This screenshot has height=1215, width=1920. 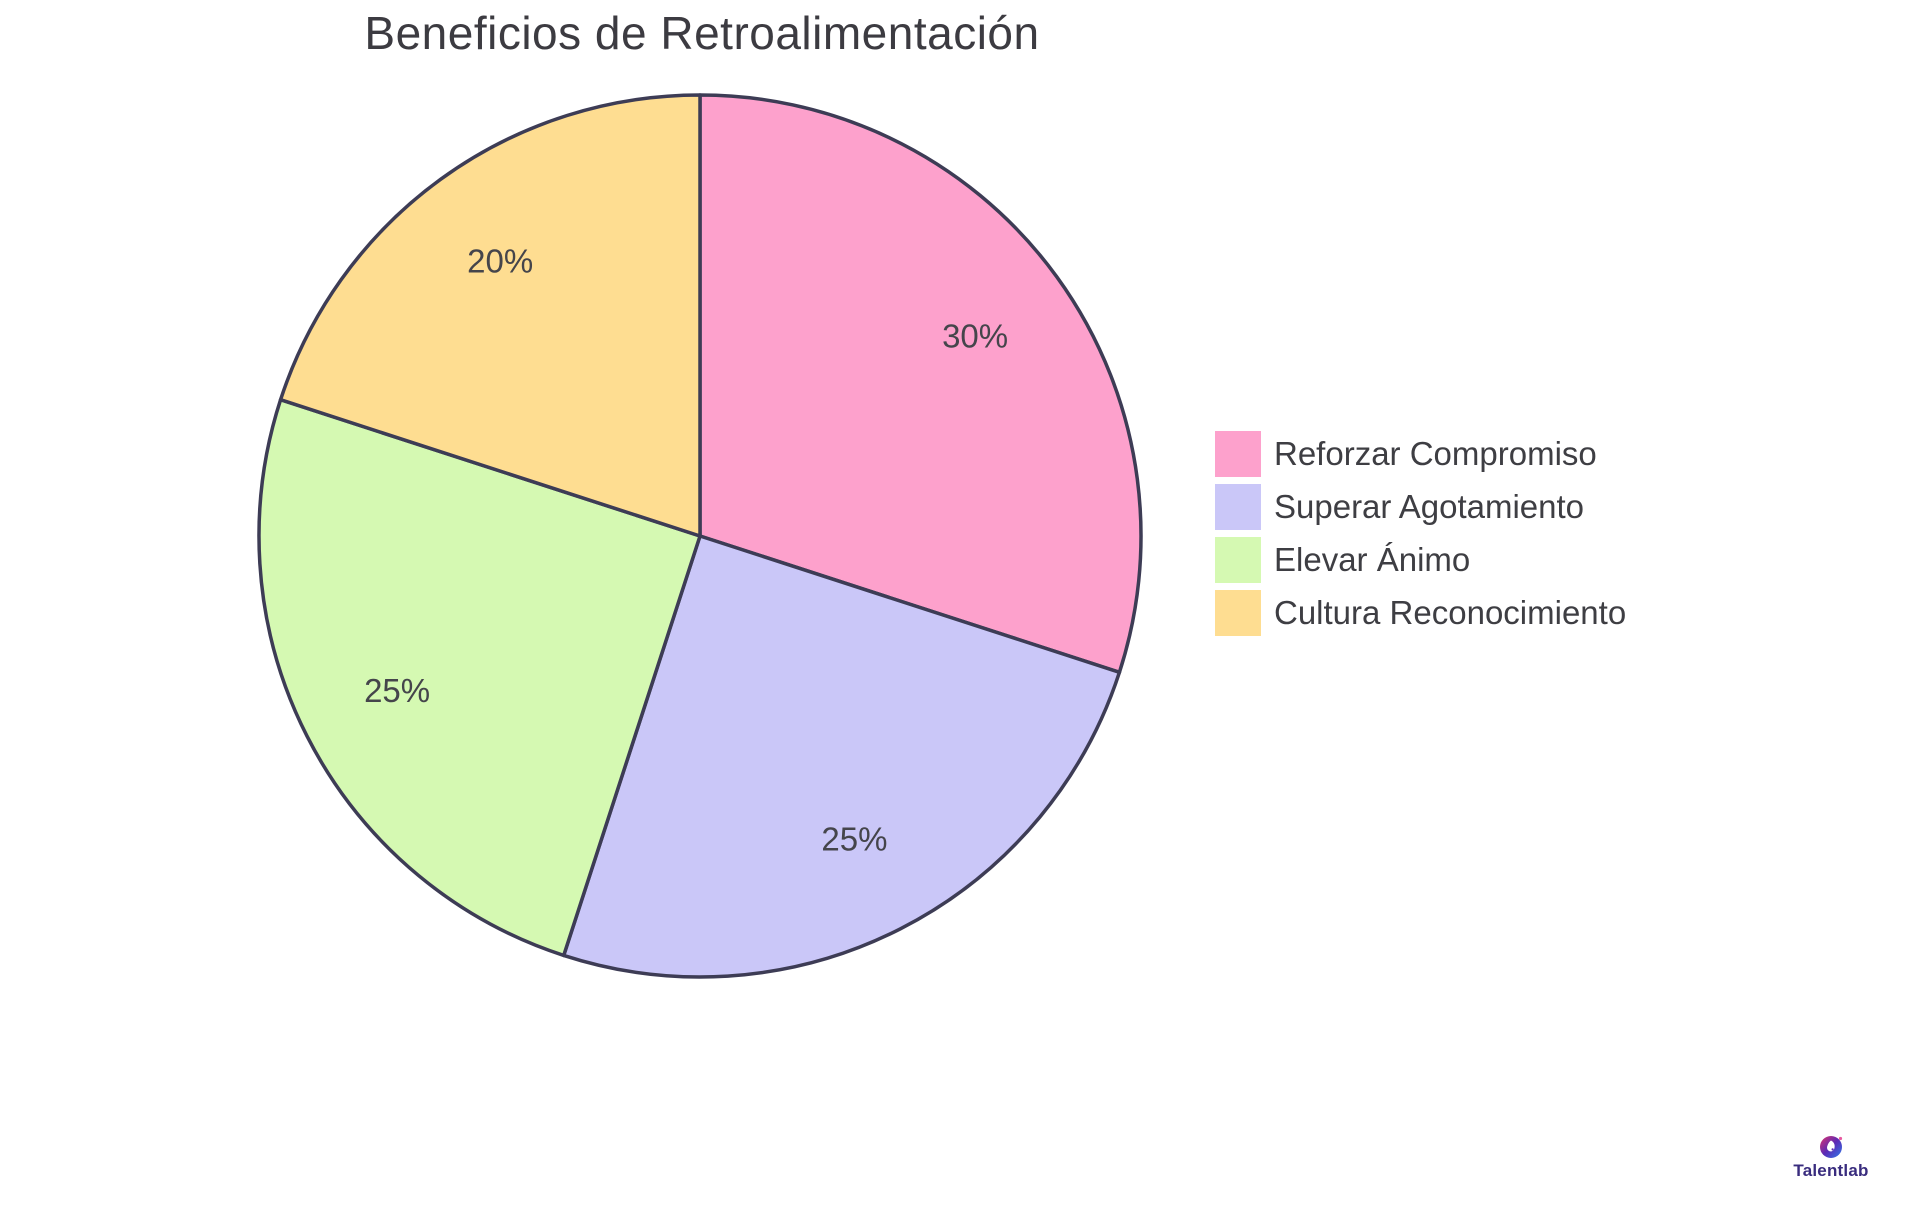 What do you see at coordinates (1830, 1147) in the screenshot?
I see `talentlab-logo-icon` at bounding box center [1830, 1147].